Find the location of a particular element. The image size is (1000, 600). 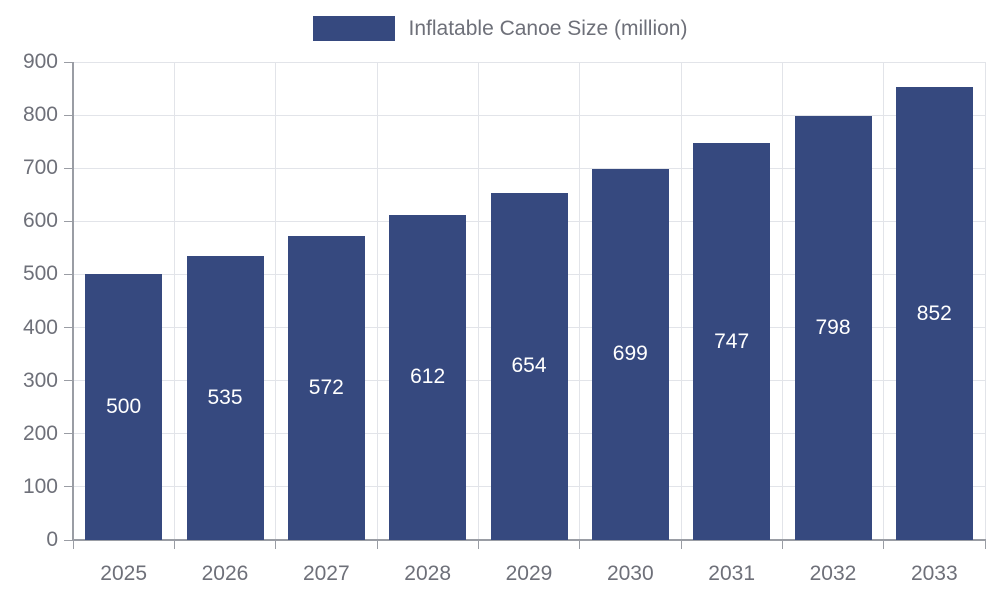

y-axis-label: 700 is located at coordinates (40, 168).